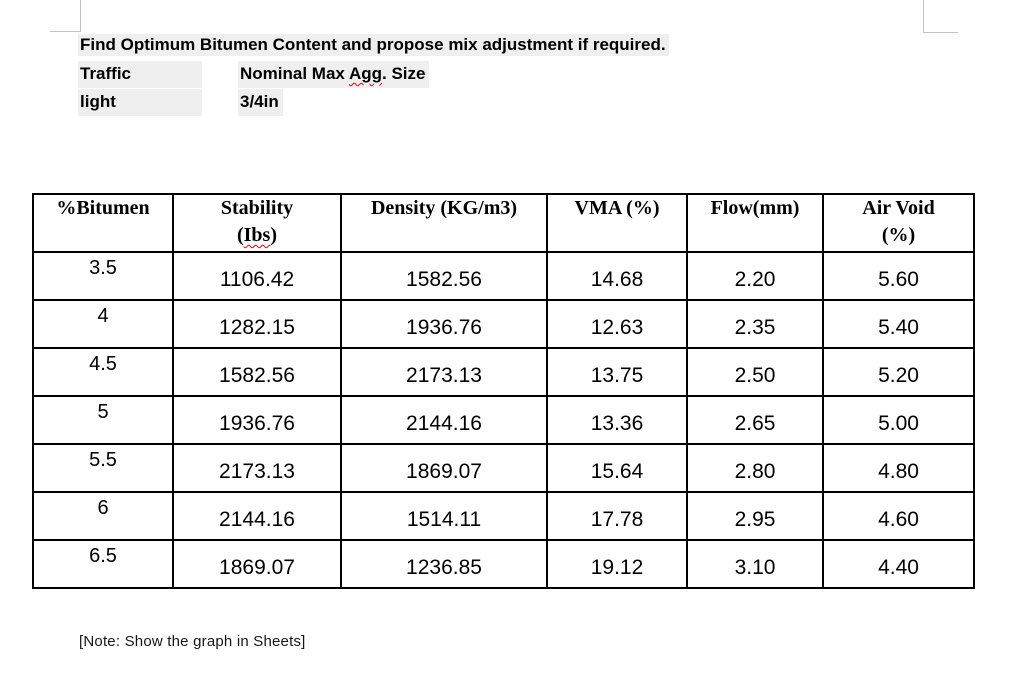  I want to click on cell-density: 1236.85, so click(444, 564).